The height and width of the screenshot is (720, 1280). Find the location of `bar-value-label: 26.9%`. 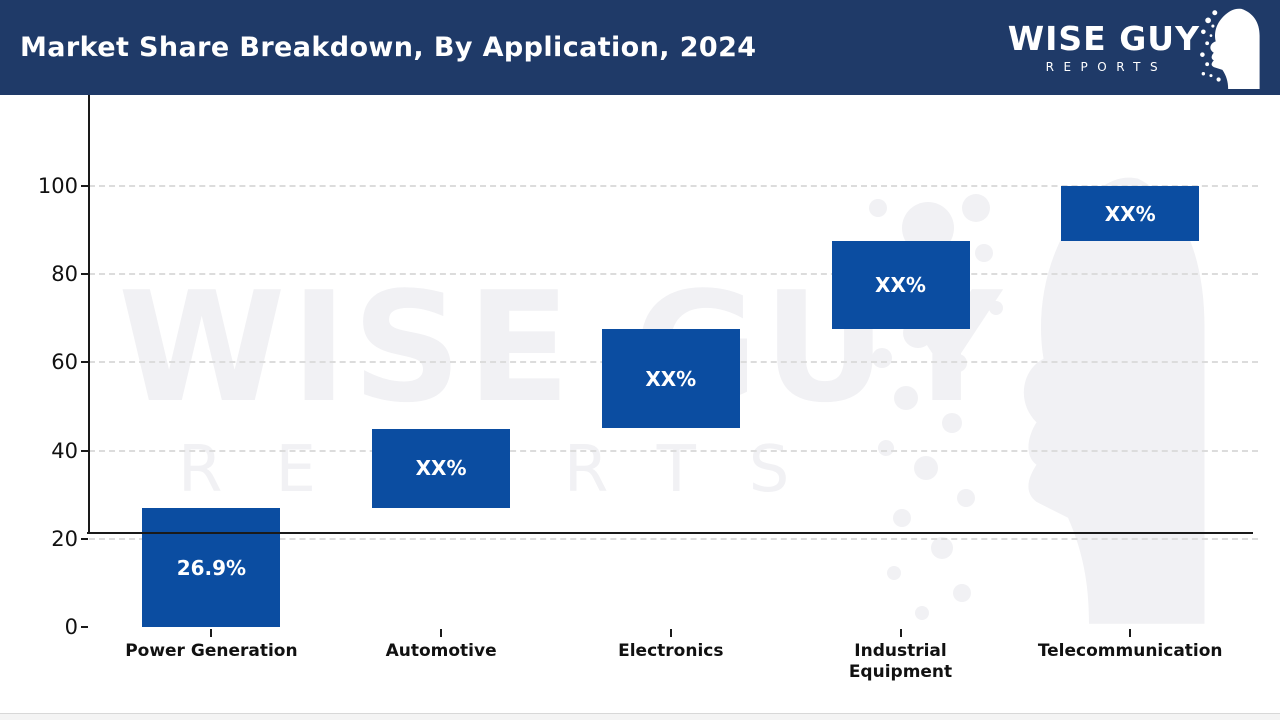

bar-value-label: 26.9% is located at coordinates (211, 567).